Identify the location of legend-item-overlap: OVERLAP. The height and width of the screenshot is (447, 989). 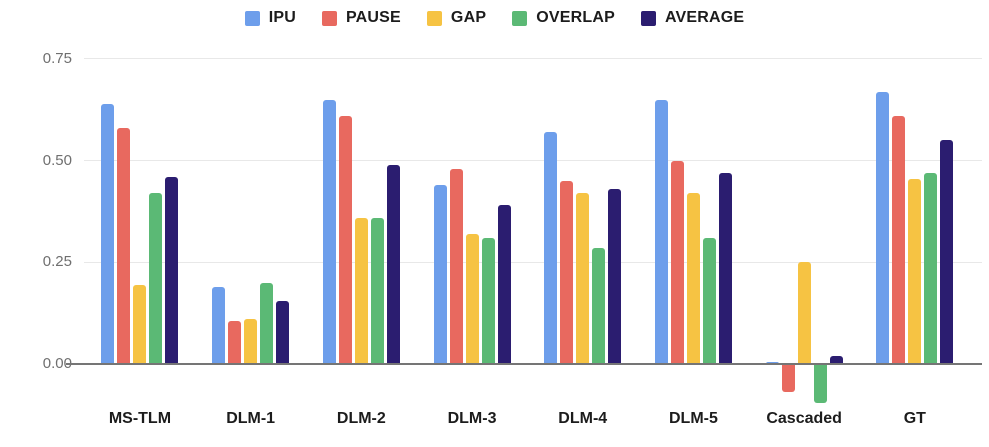
(563, 18).